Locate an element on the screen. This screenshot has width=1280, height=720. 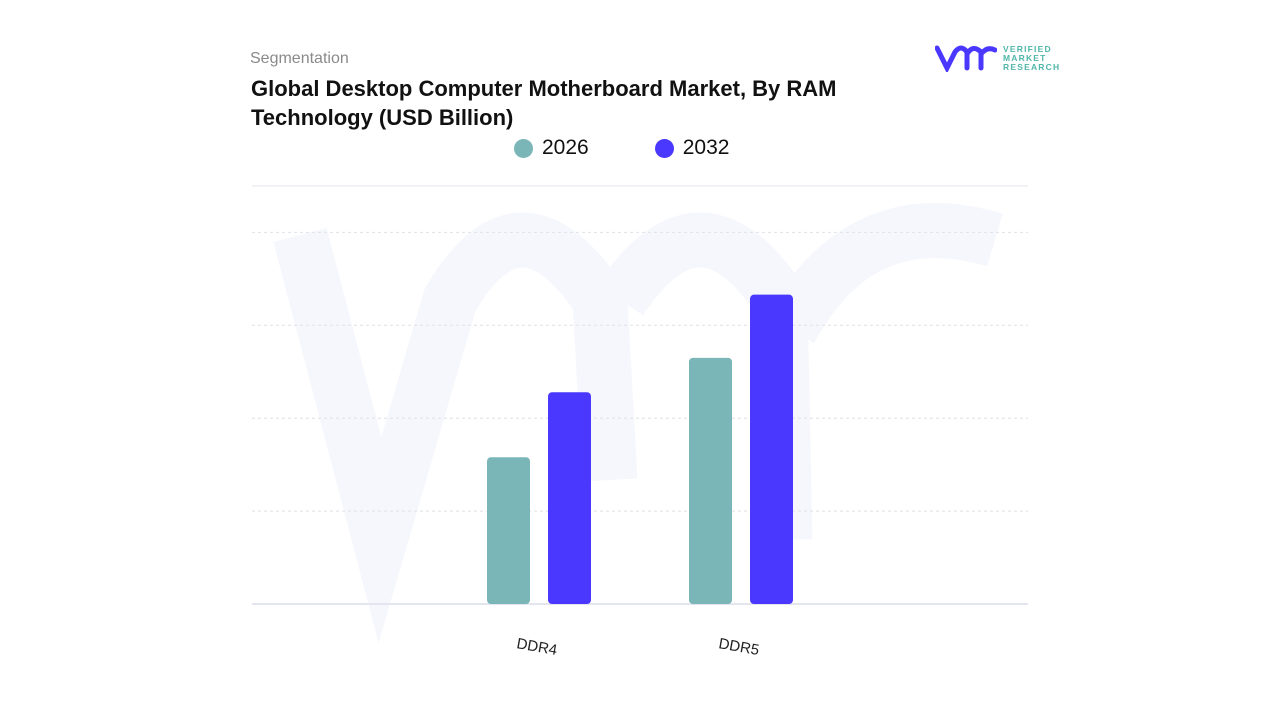
logo-text-3: RESEARCH is located at coordinates (1032, 66).